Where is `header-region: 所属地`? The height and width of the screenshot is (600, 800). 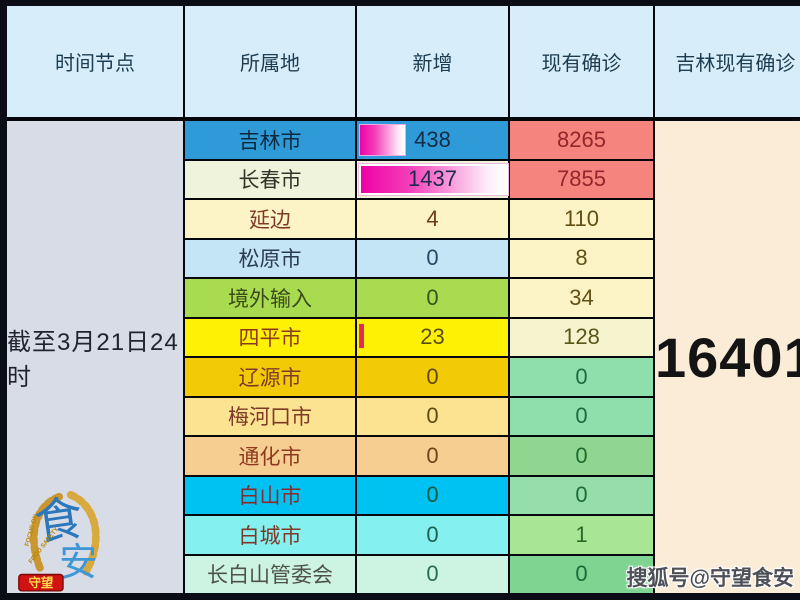
header-region: 所属地 is located at coordinates (270, 62).